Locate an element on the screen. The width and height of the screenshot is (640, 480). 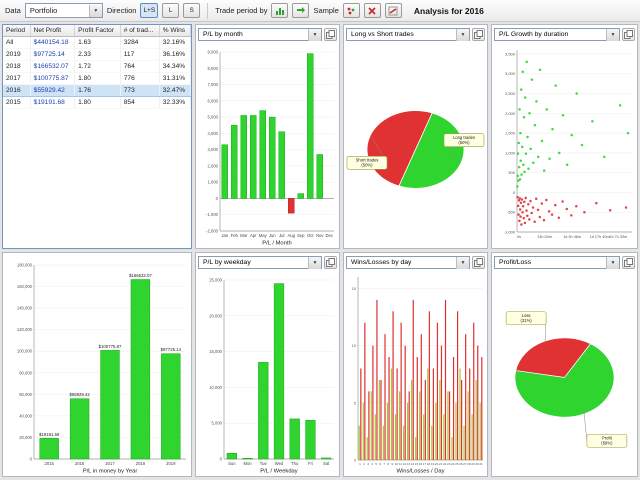
svg-text: 15 is located at coordinates (354, 289).